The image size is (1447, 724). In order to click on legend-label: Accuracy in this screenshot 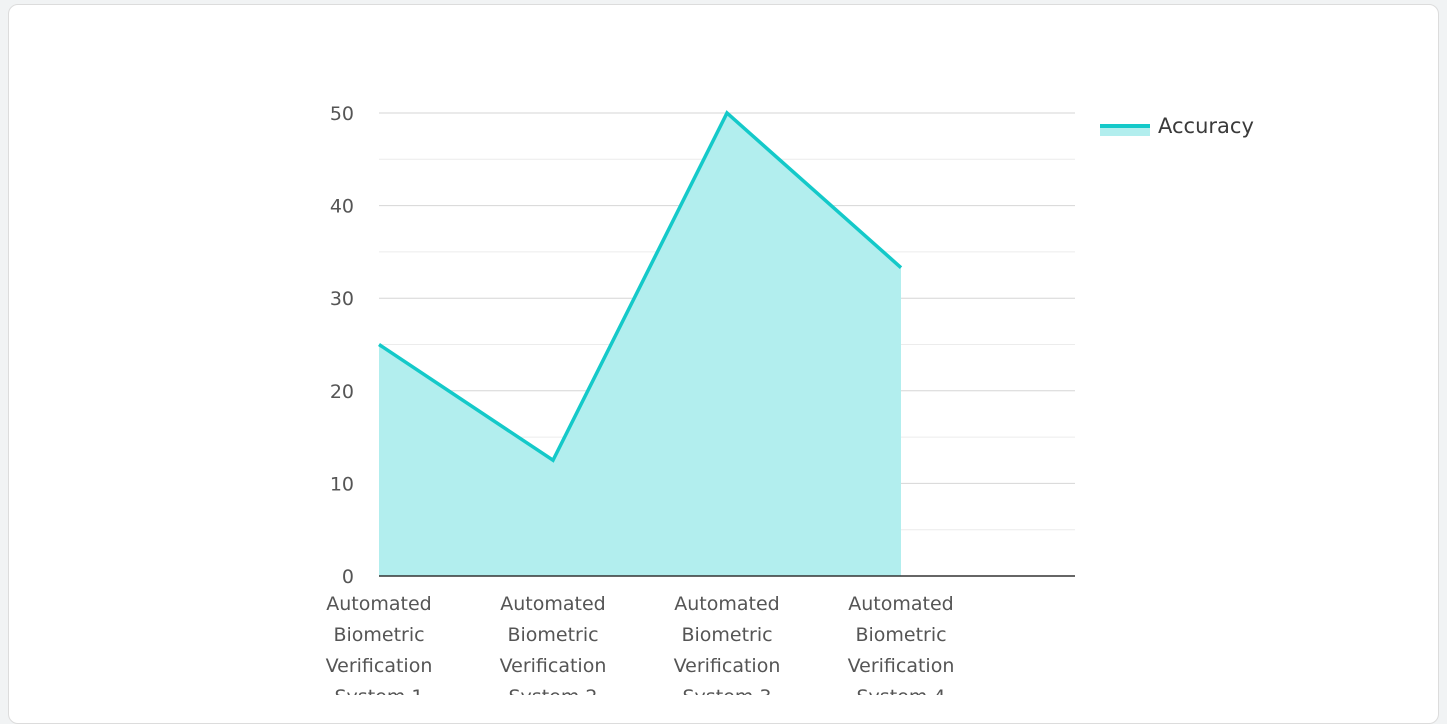, I will do `click(1206, 126)`.